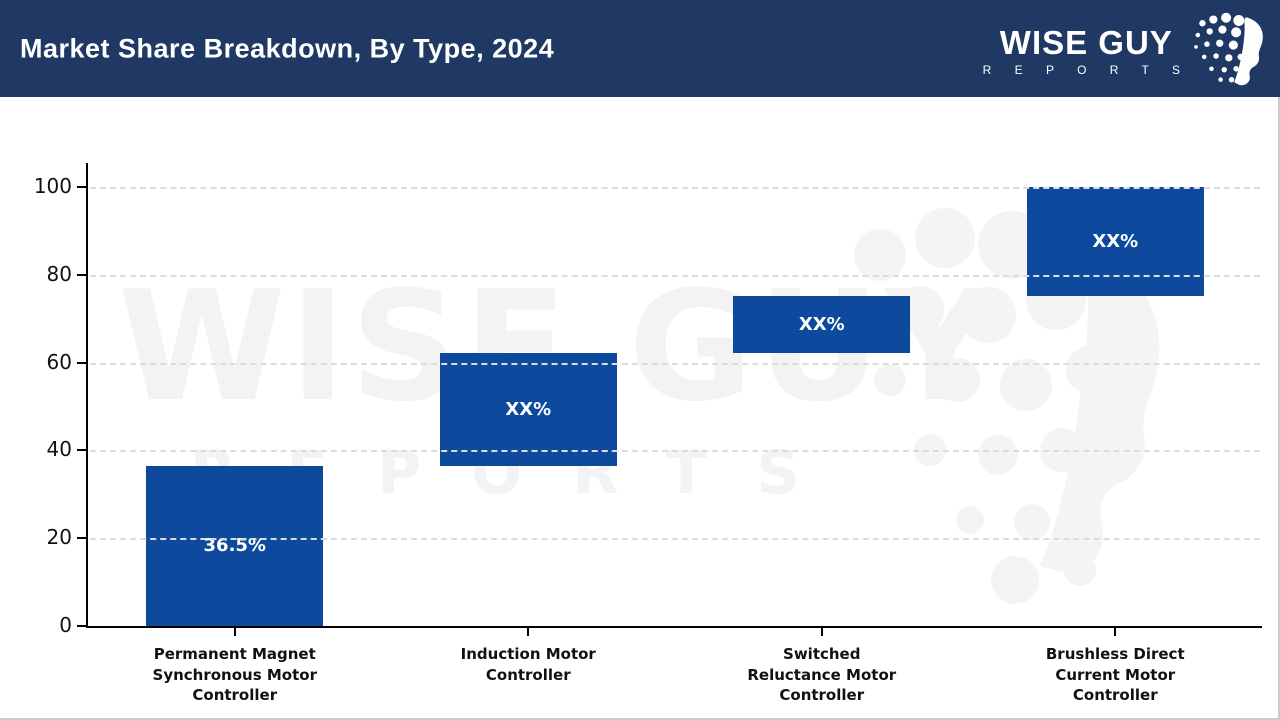 Image resolution: width=1280 pixels, height=720 pixels. What do you see at coordinates (52, 186) in the screenshot?
I see `y-axis-tick-label: 100` at bounding box center [52, 186].